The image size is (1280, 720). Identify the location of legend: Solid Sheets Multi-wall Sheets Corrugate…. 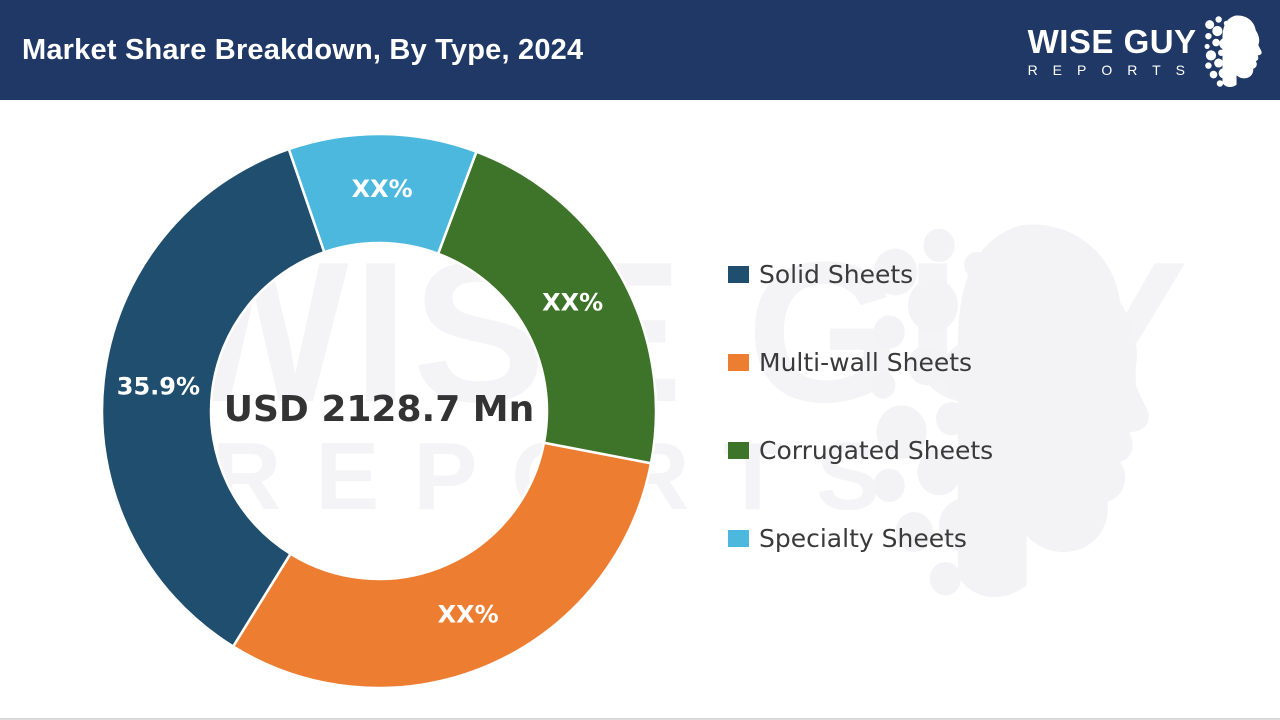
(861, 406).